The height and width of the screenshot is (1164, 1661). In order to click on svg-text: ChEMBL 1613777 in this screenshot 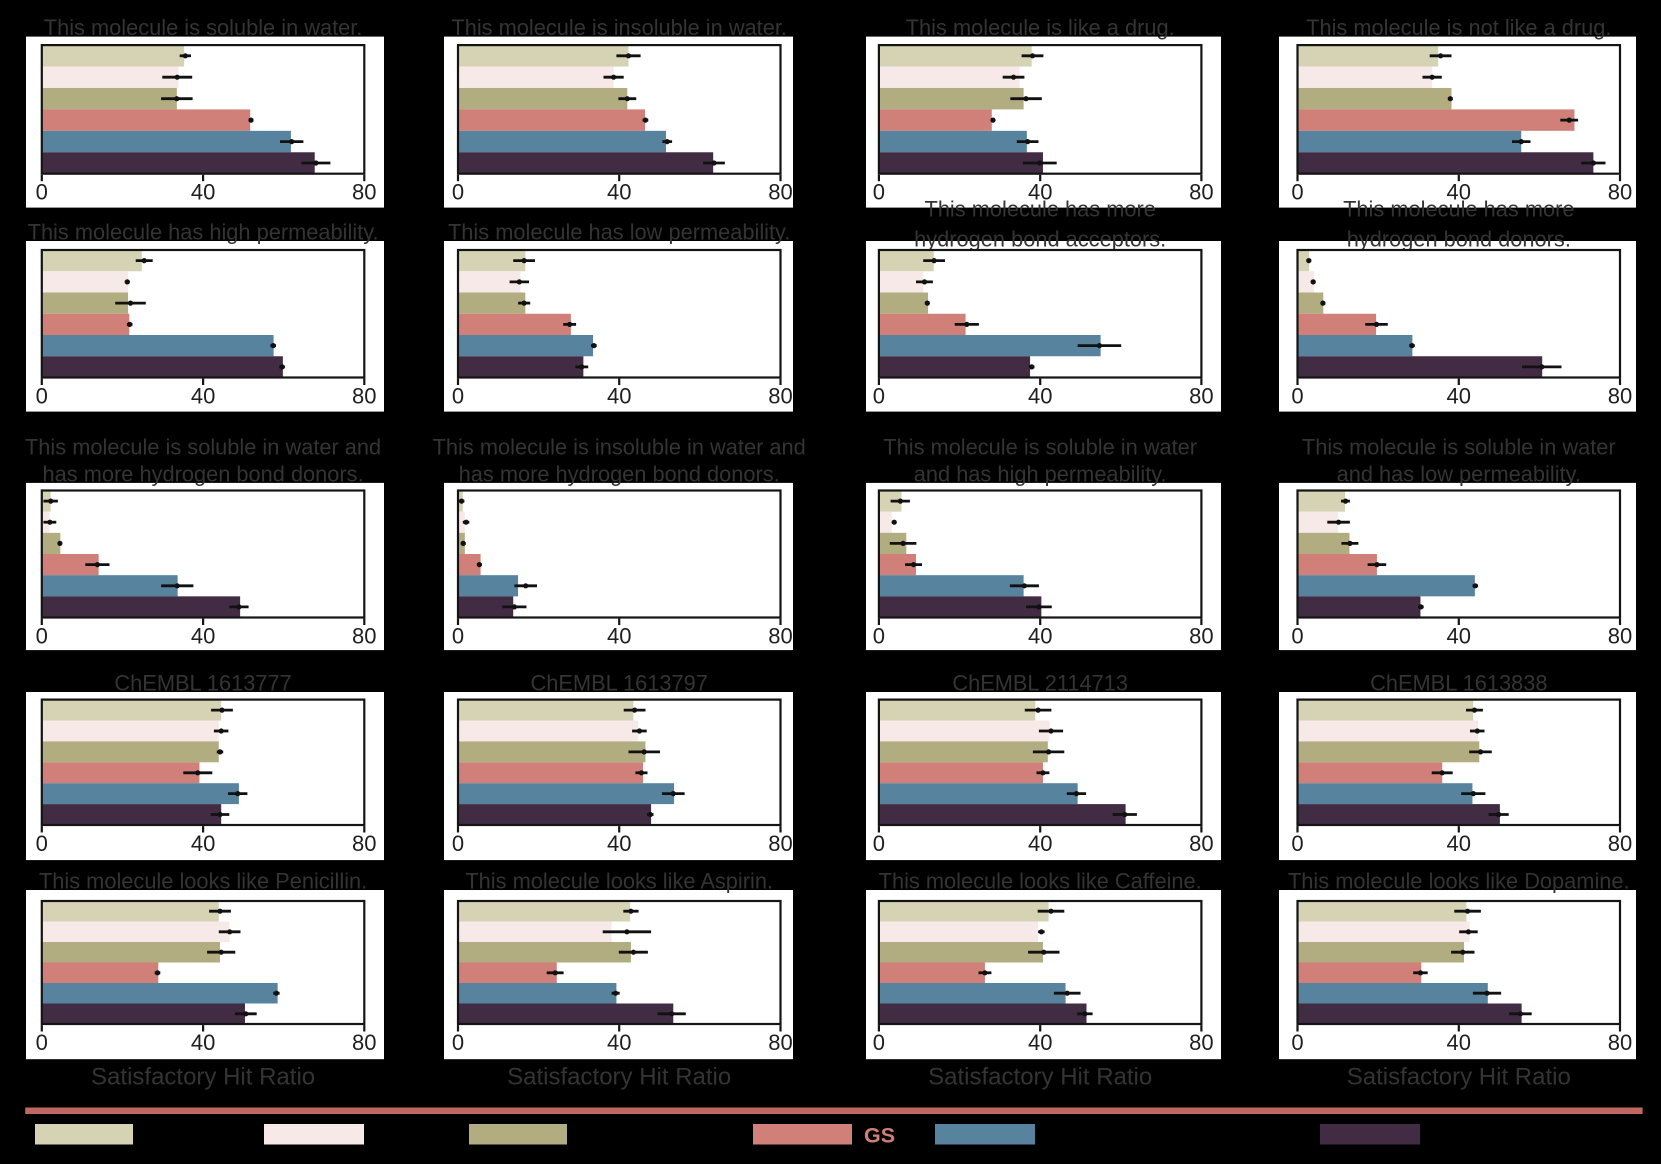, I will do `click(202, 683)`.